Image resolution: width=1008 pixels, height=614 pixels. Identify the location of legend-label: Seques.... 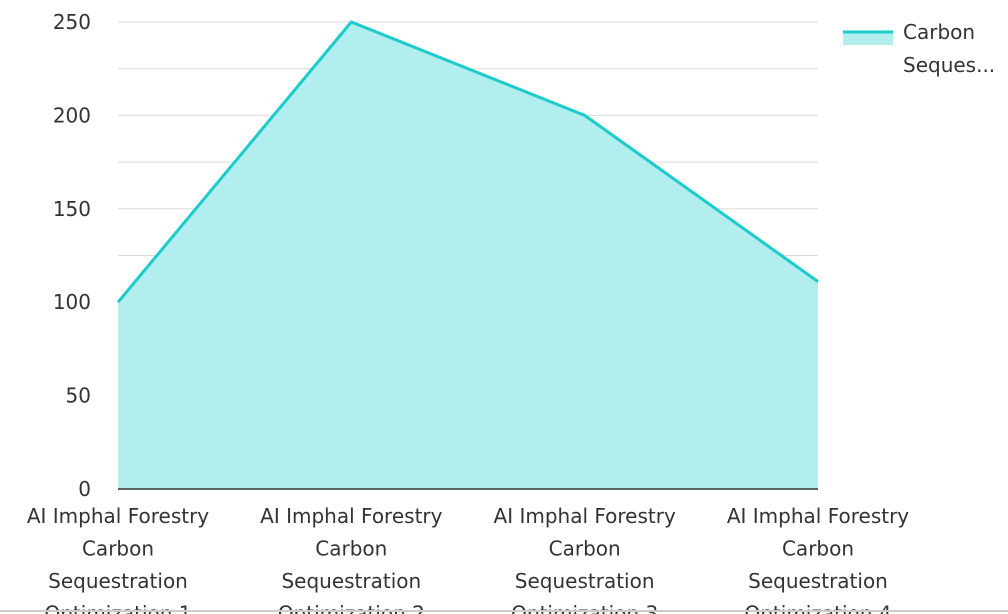
(949, 65).